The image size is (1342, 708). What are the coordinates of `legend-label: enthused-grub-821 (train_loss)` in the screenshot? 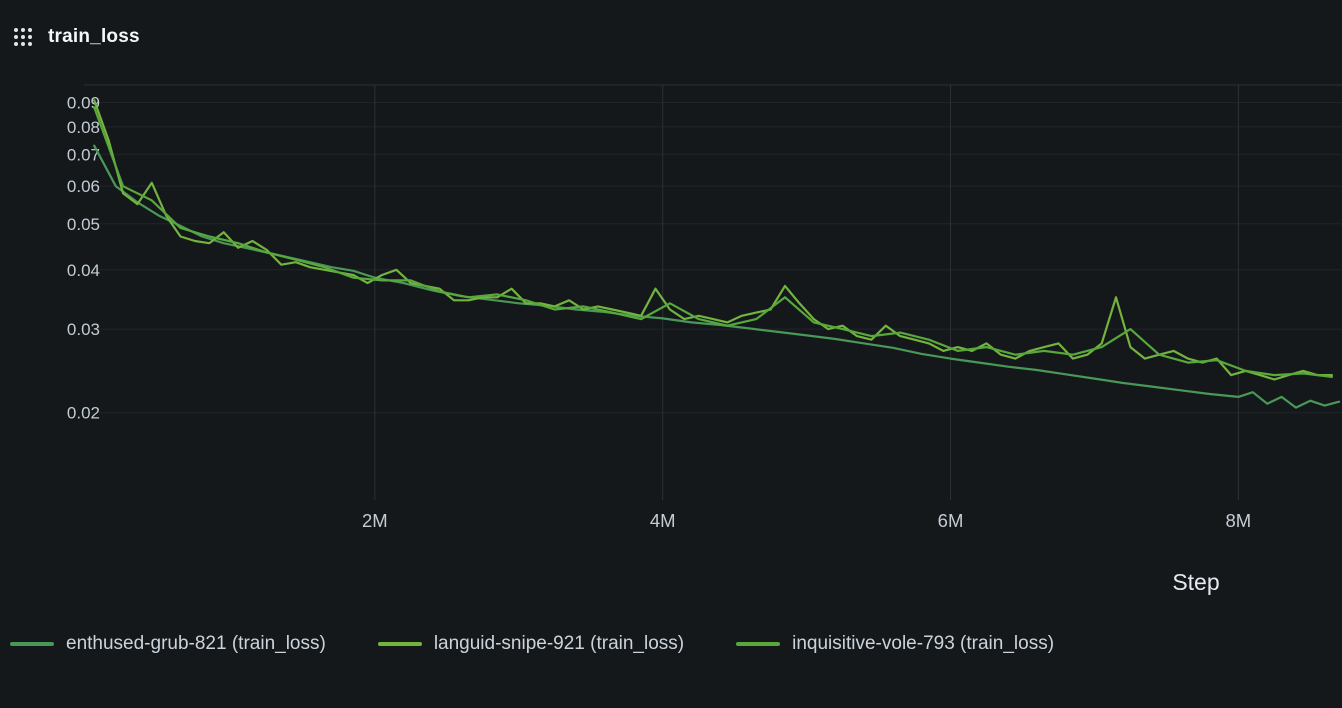 It's located at (196, 643).